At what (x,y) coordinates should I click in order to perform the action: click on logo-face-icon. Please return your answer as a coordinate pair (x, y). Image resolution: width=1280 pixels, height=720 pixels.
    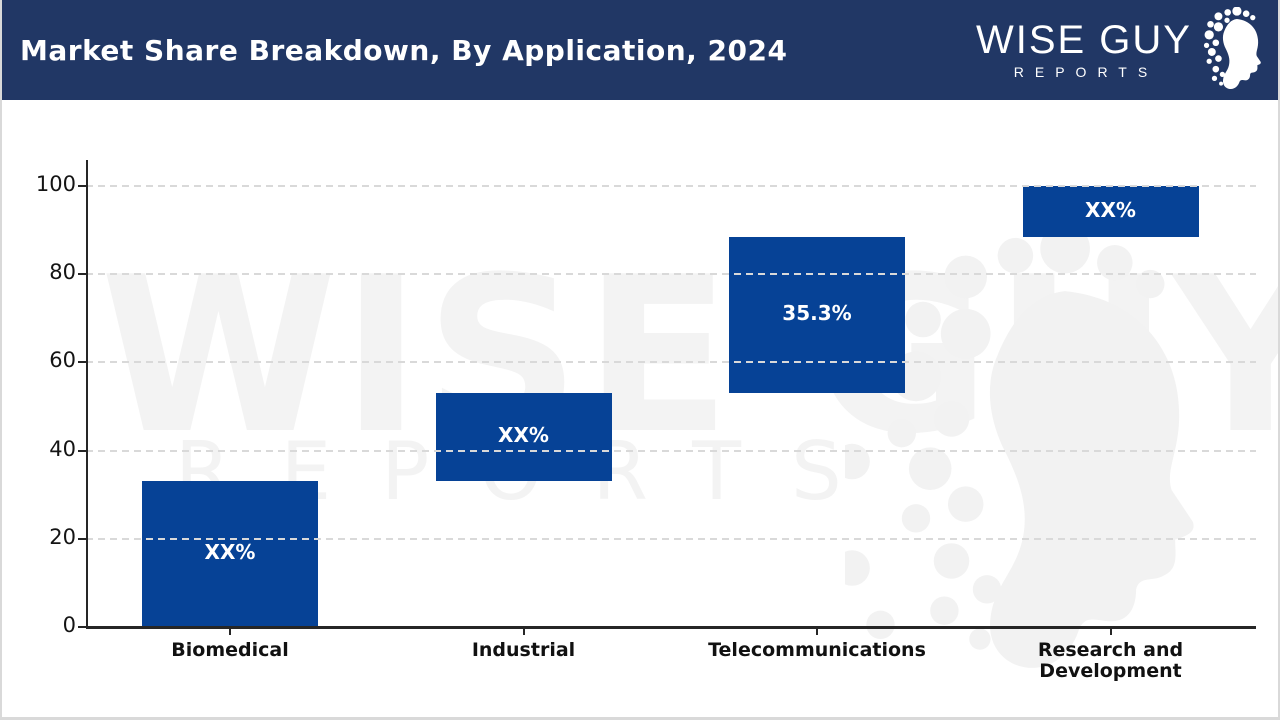
    Looking at the image, I should click on (1232, 48).